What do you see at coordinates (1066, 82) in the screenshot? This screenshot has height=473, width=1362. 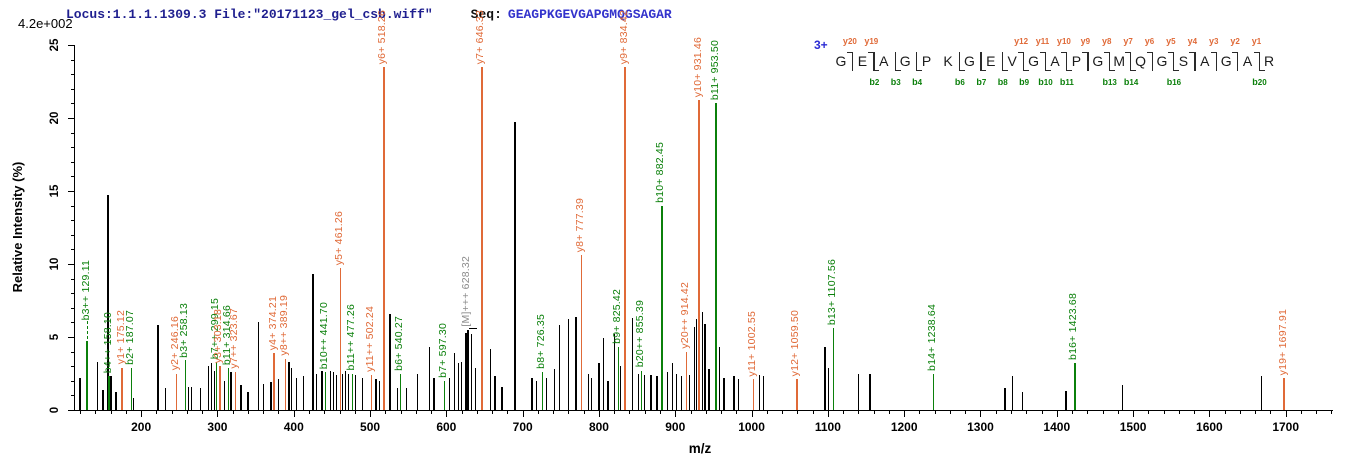 I see `b-ion-label: b11` at bounding box center [1066, 82].